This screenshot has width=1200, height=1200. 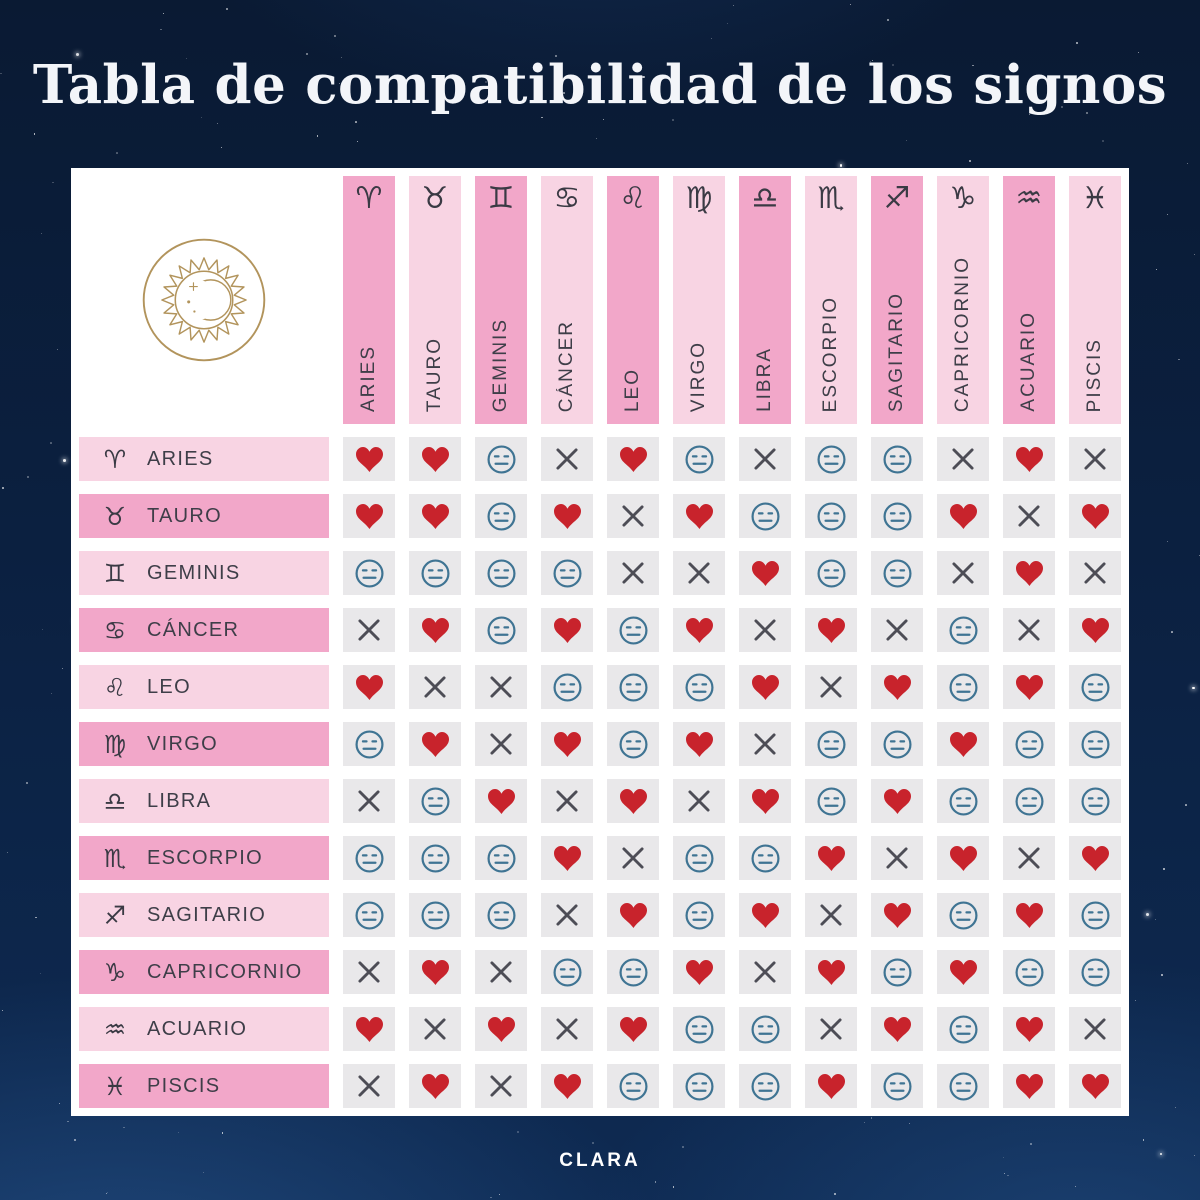 I want to click on row-header-aries: ♈ ARIES, so click(x=204, y=459).